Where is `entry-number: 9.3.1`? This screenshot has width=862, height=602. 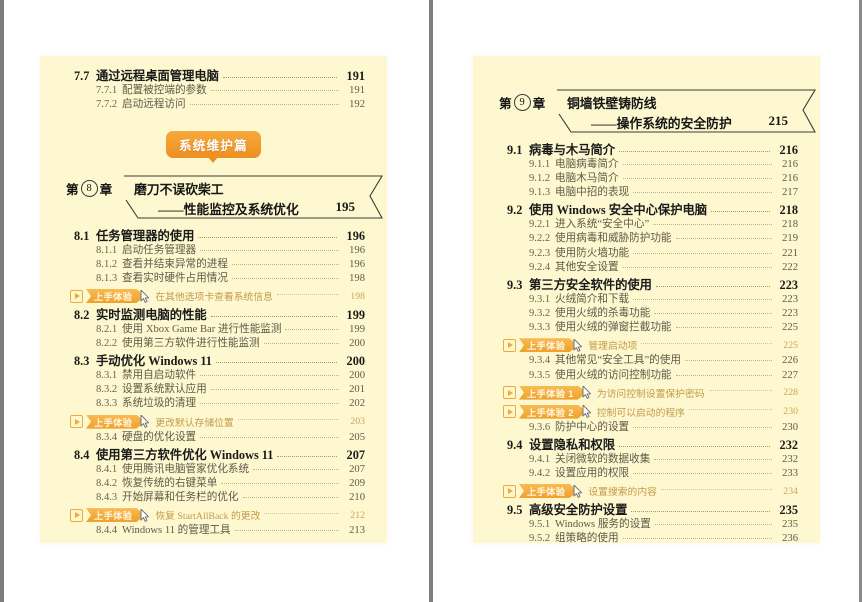 entry-number: 9.3.1 is located at coordinates (540, 299).